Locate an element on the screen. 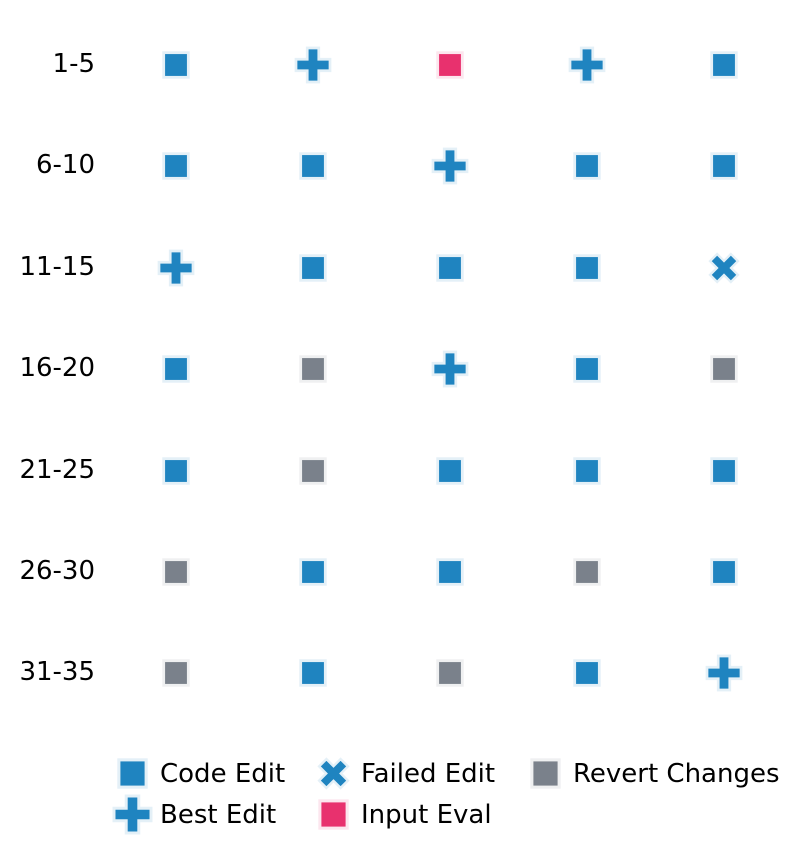 The width and height of the screenshot is (809, 853). input-eval-legend-icon is located at coordinates (333, 814).